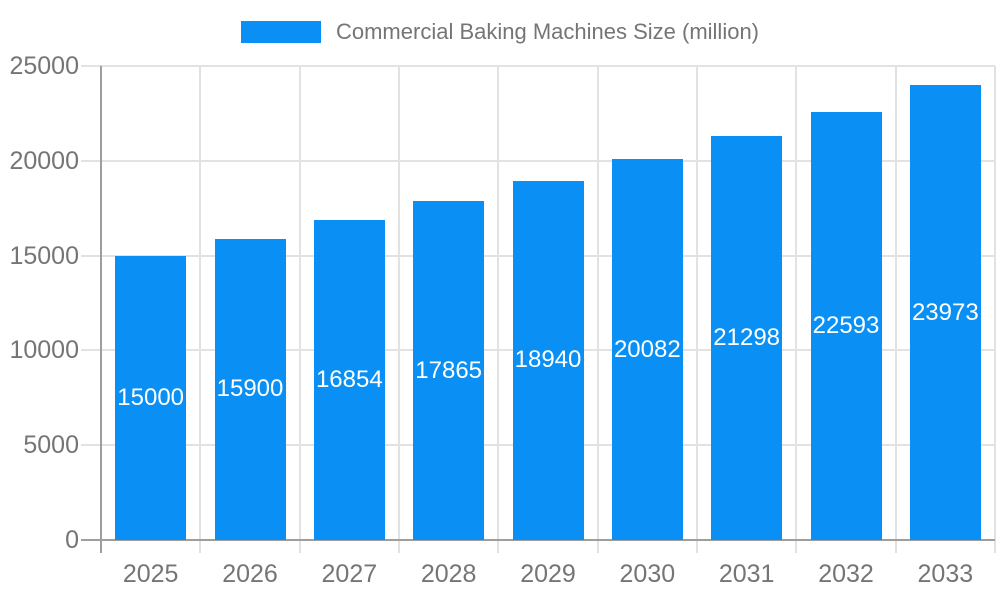 This screenshot has width=1000, height=600. What do you see at coordinates (846, 574) in the screenshot?
I see `x-tick-label: 2032` at bounding box center [846, 574].